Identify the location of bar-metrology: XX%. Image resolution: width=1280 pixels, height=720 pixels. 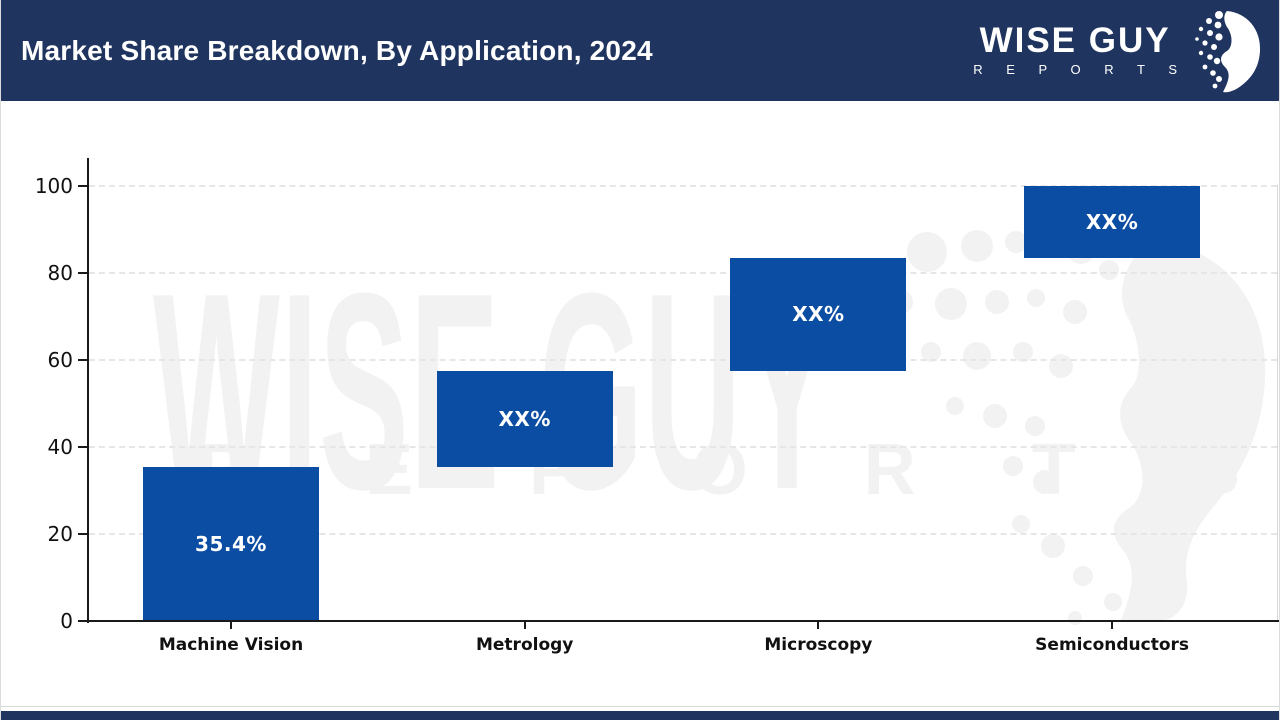
(524, 419).